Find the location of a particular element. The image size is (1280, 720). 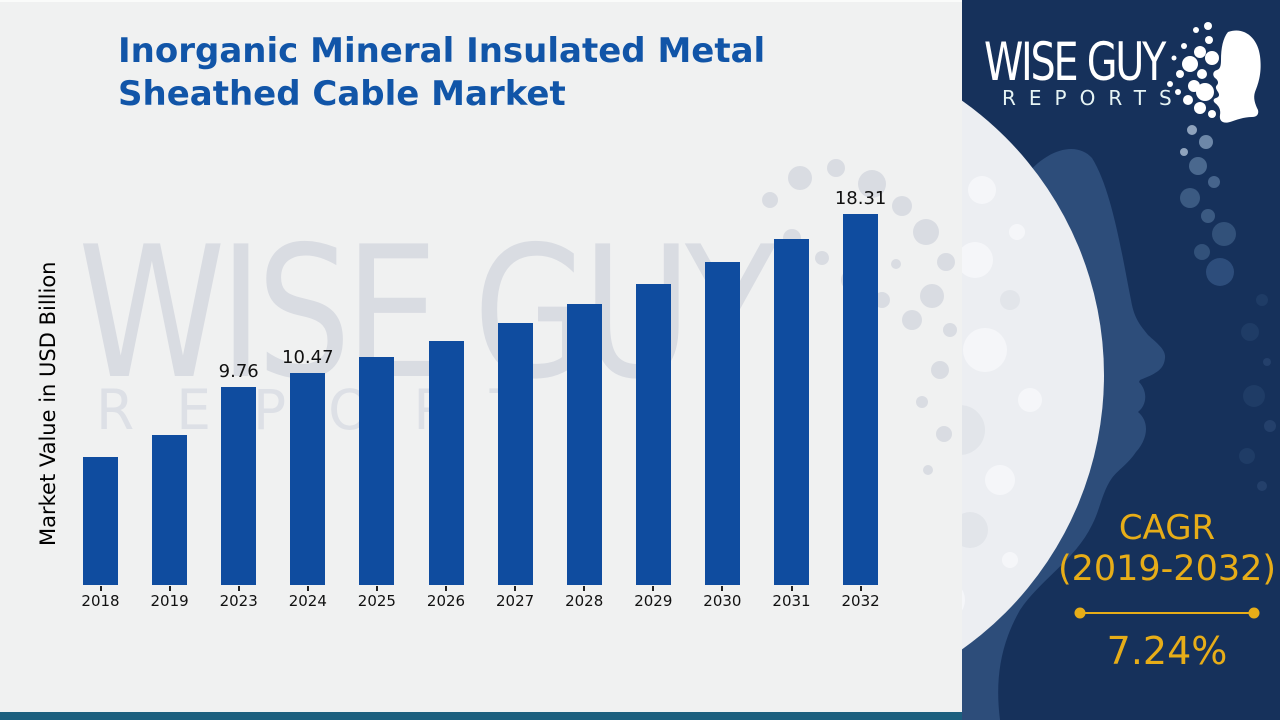

data-label-2024: 10.47 is located at coordinates (308, 357).